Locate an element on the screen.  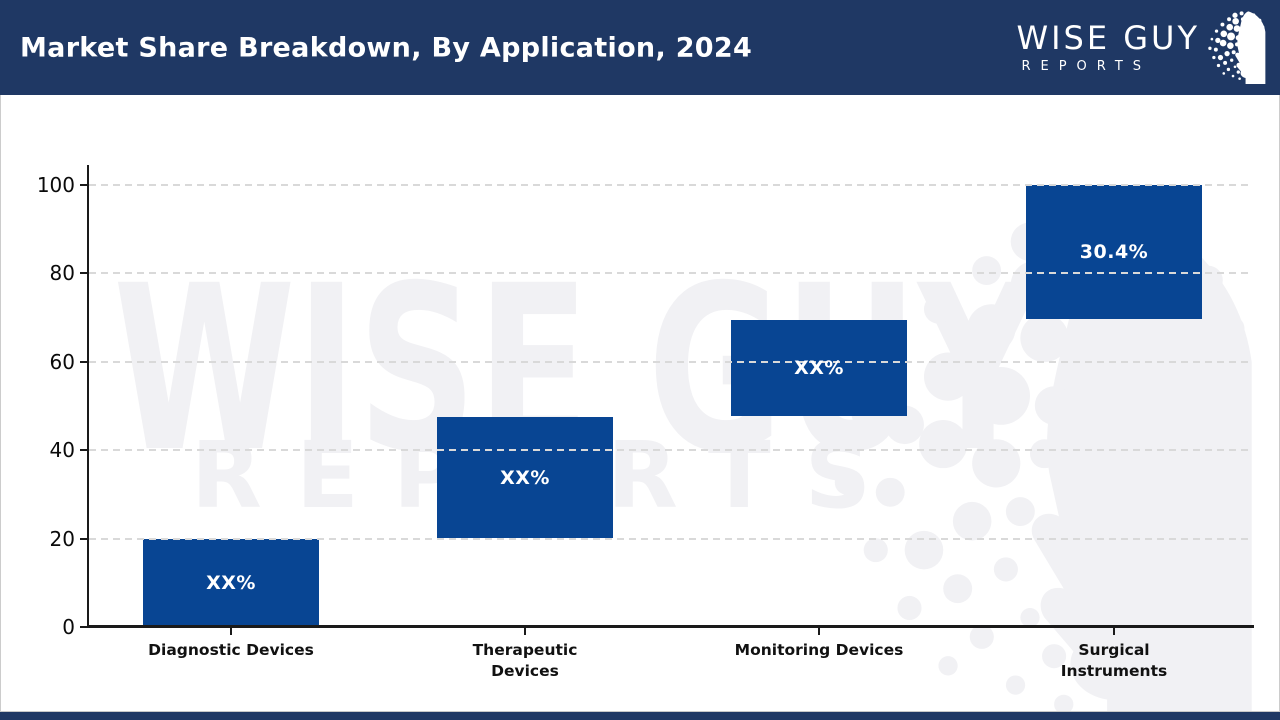
logo-wordmark: WISE GUY is located at coordinates (1108, 38).